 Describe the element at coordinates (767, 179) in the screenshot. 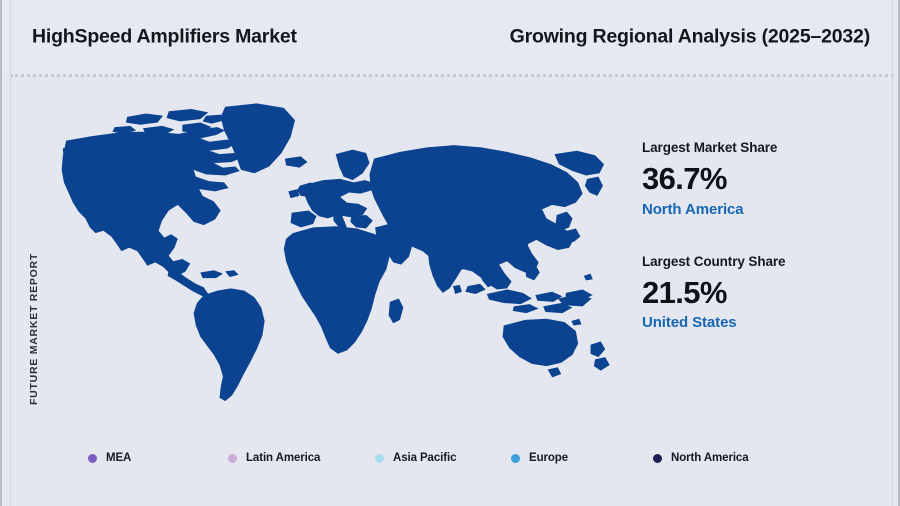

I see `stat-largest-market-share: Largest Market Share 36.7% North America` at that location.